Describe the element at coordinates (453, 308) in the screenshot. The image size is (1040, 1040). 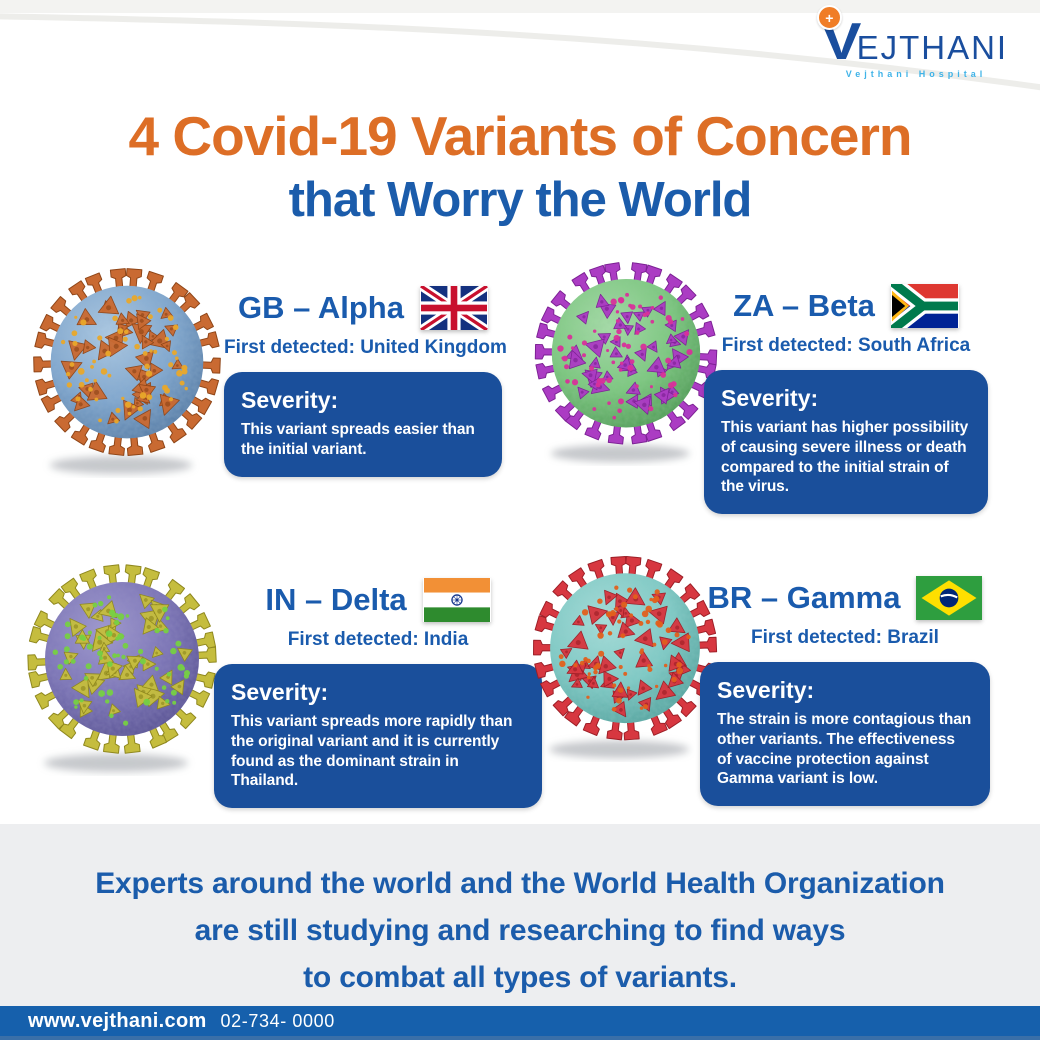
I see `uk-flag-icon` at that location.